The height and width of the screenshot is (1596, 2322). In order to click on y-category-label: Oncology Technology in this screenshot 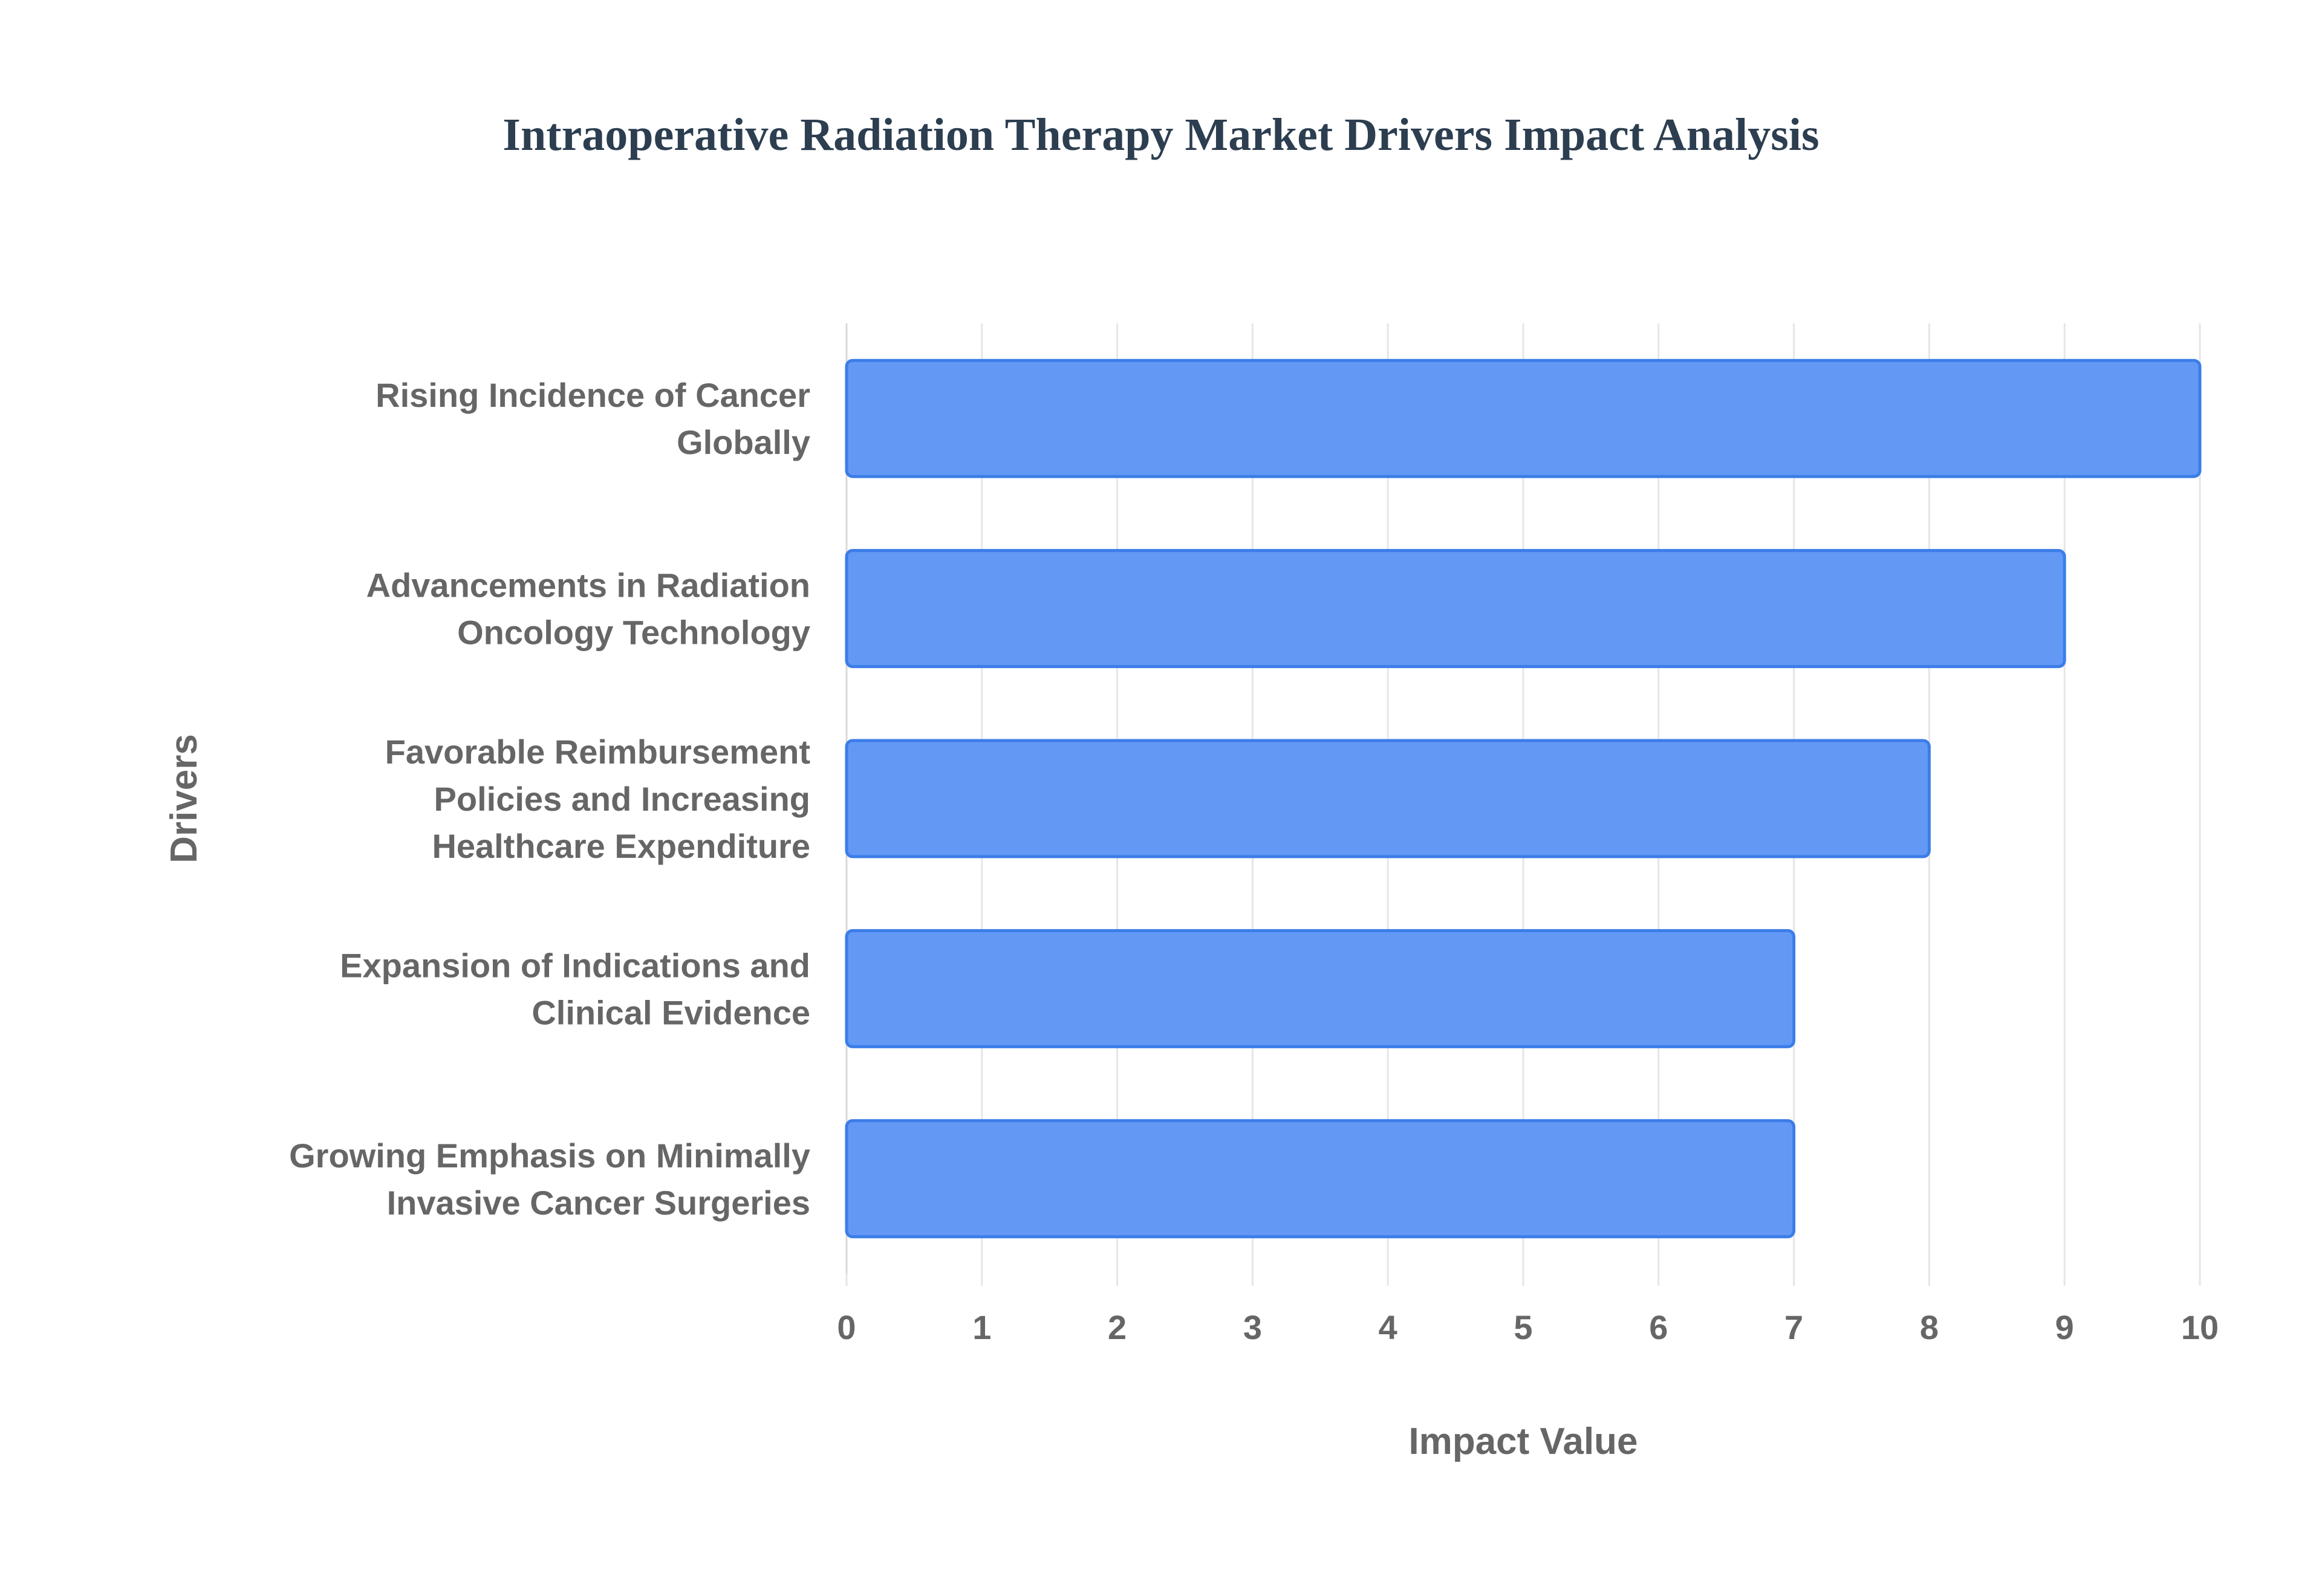, I will do `click(633, 633)`.